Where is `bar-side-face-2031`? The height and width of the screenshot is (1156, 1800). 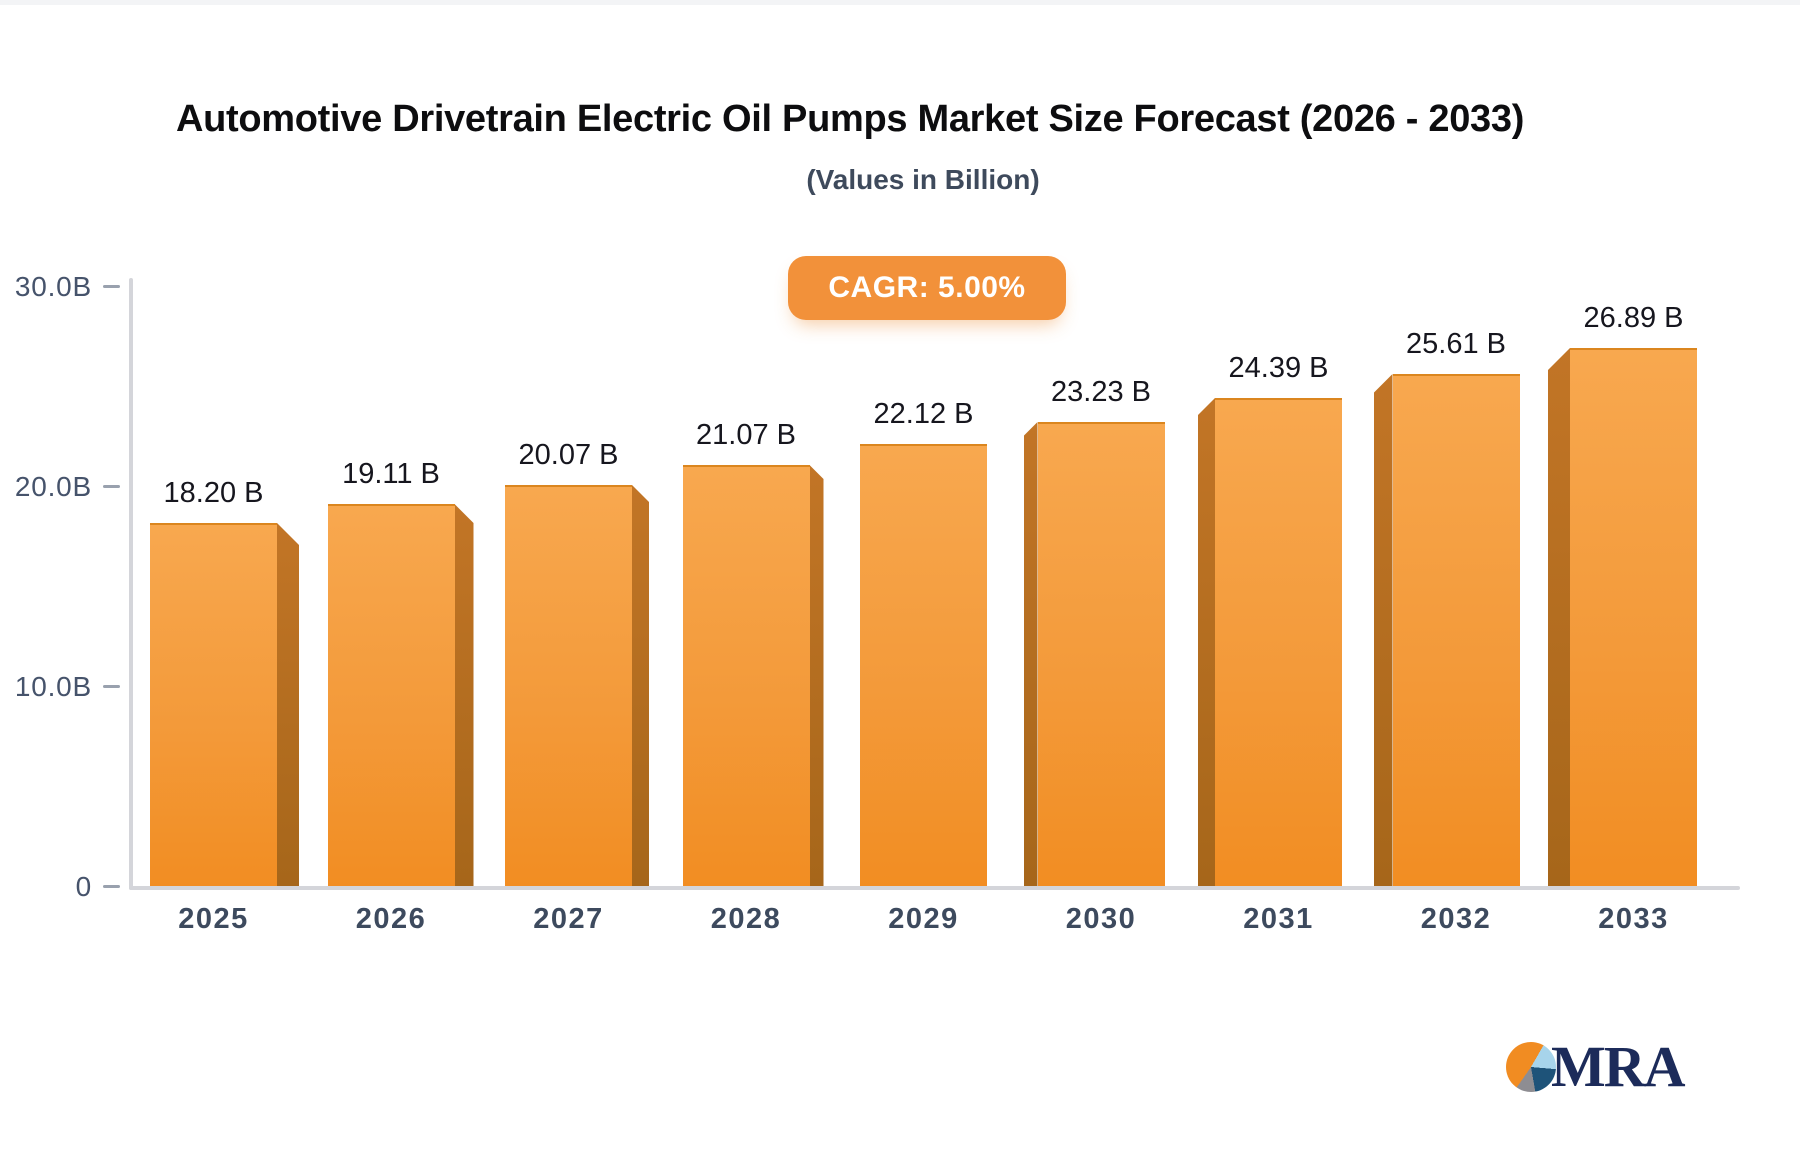 bar-side-face-2031 is located at coordinates (1206, 643).